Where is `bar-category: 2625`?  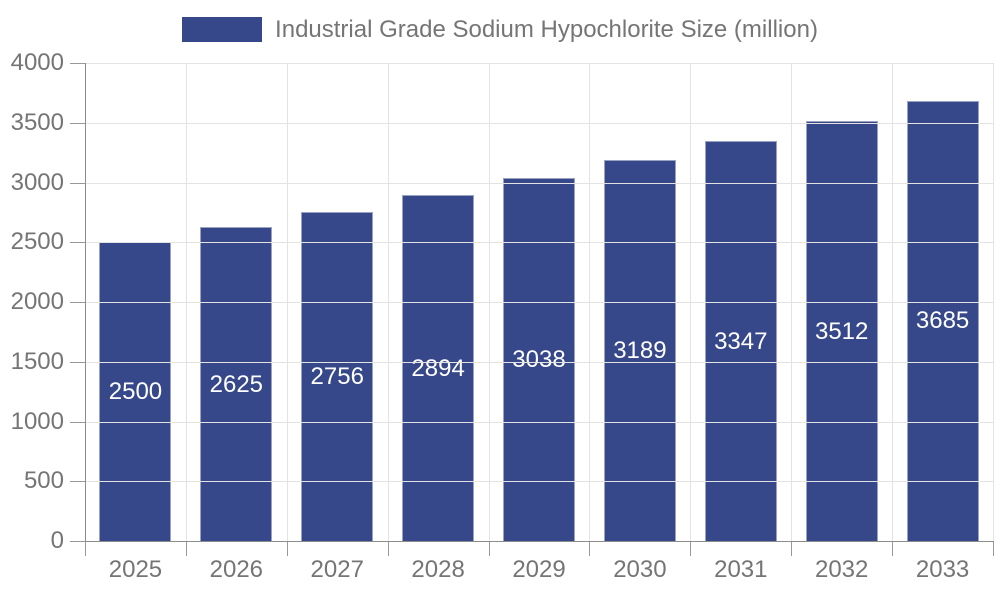
bar-category: 2625 is located at coordinates (236, 302).